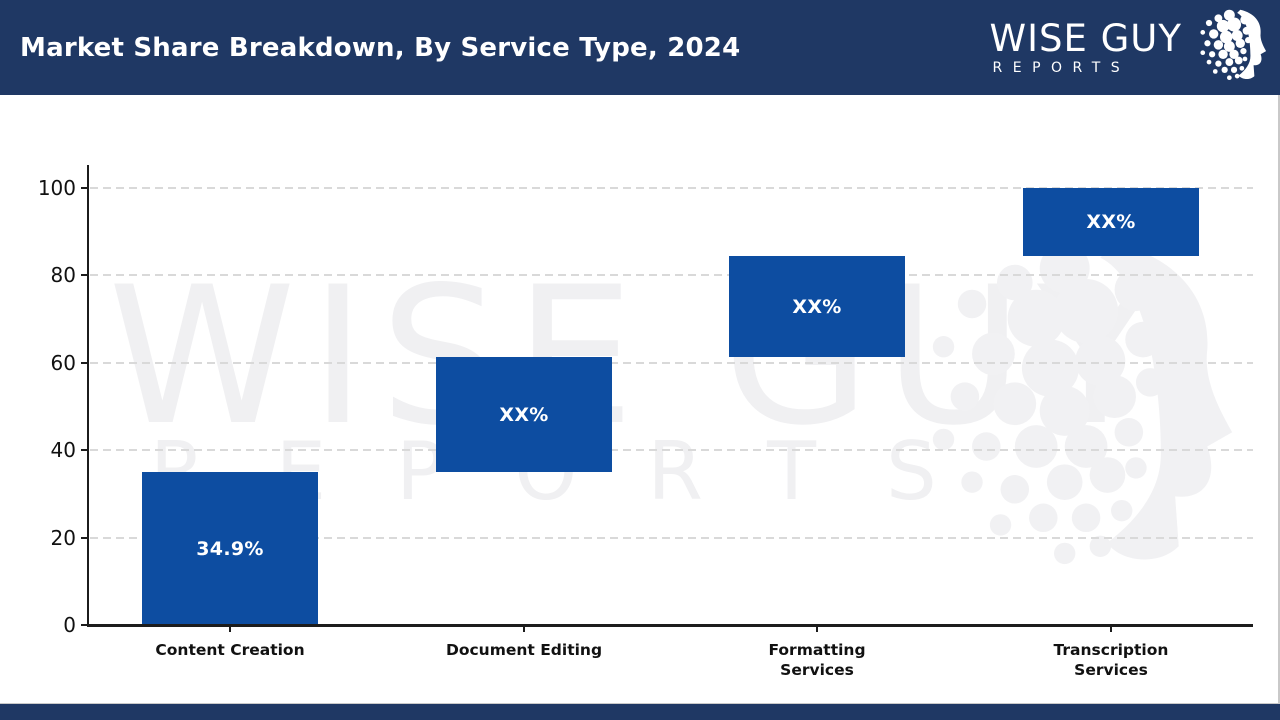  What do you see at coordinates (63, 362) in the screenshot?
I see `y-tick-label-60: 60` at bounding box center [63, 362].